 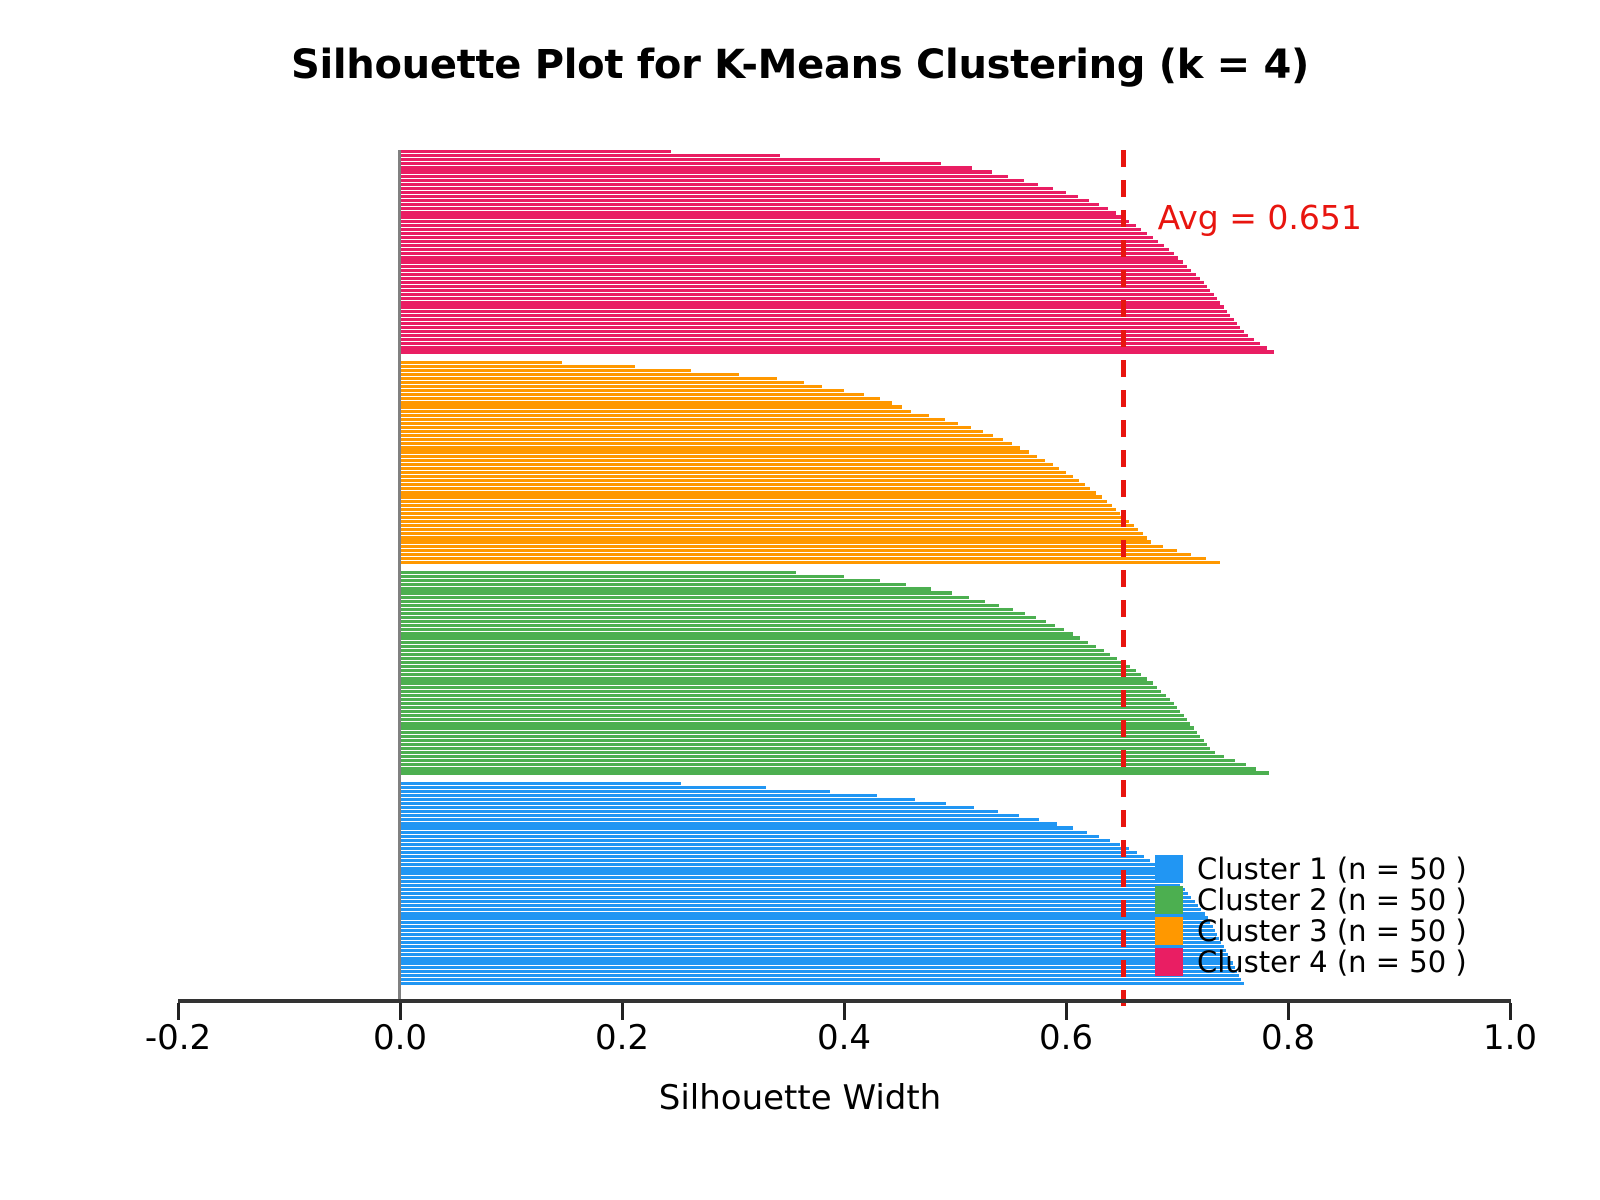 I want to click on legend-label: Cluster 2 (n = 50 ), so click(x=1332, y=899).